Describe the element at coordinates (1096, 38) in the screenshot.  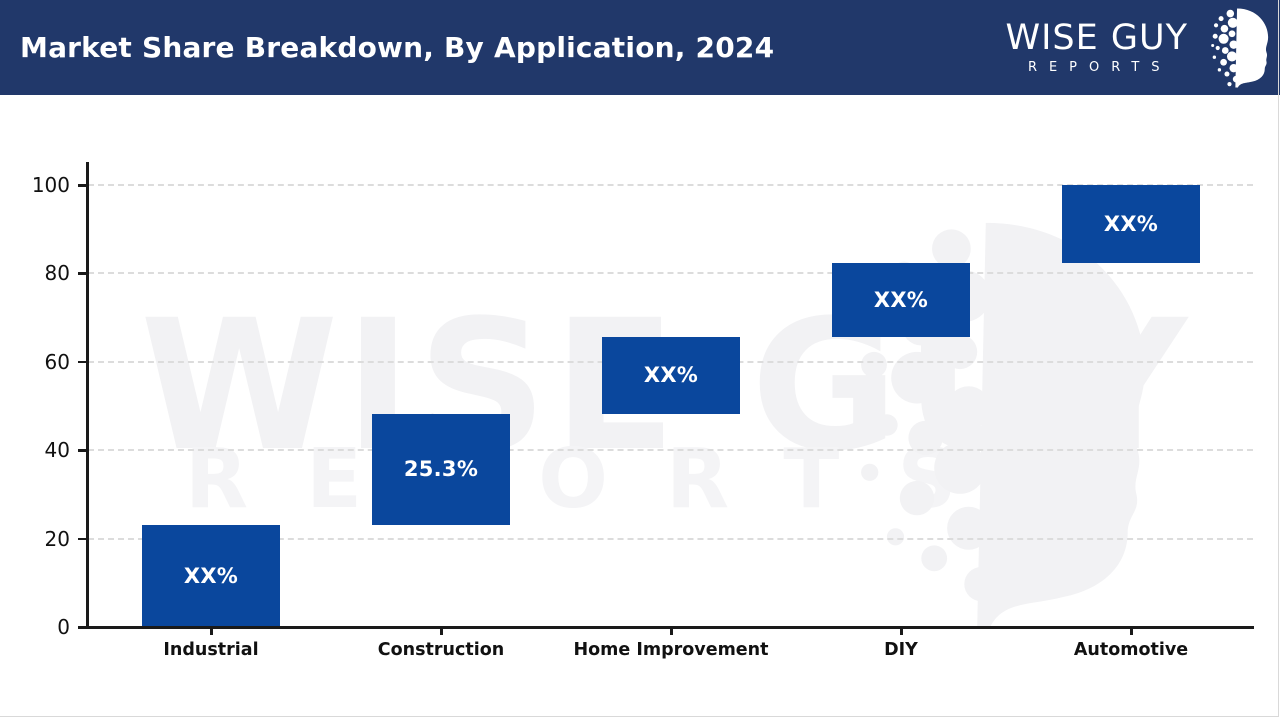
I see `logo-wiseguy-text: WISE GUY` at that location.